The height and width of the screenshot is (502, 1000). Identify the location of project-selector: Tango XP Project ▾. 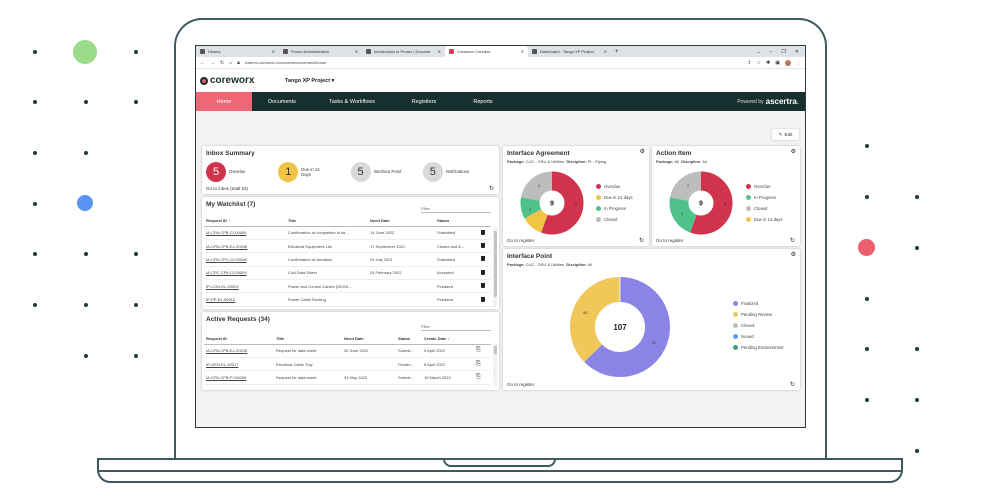
(310, 80).